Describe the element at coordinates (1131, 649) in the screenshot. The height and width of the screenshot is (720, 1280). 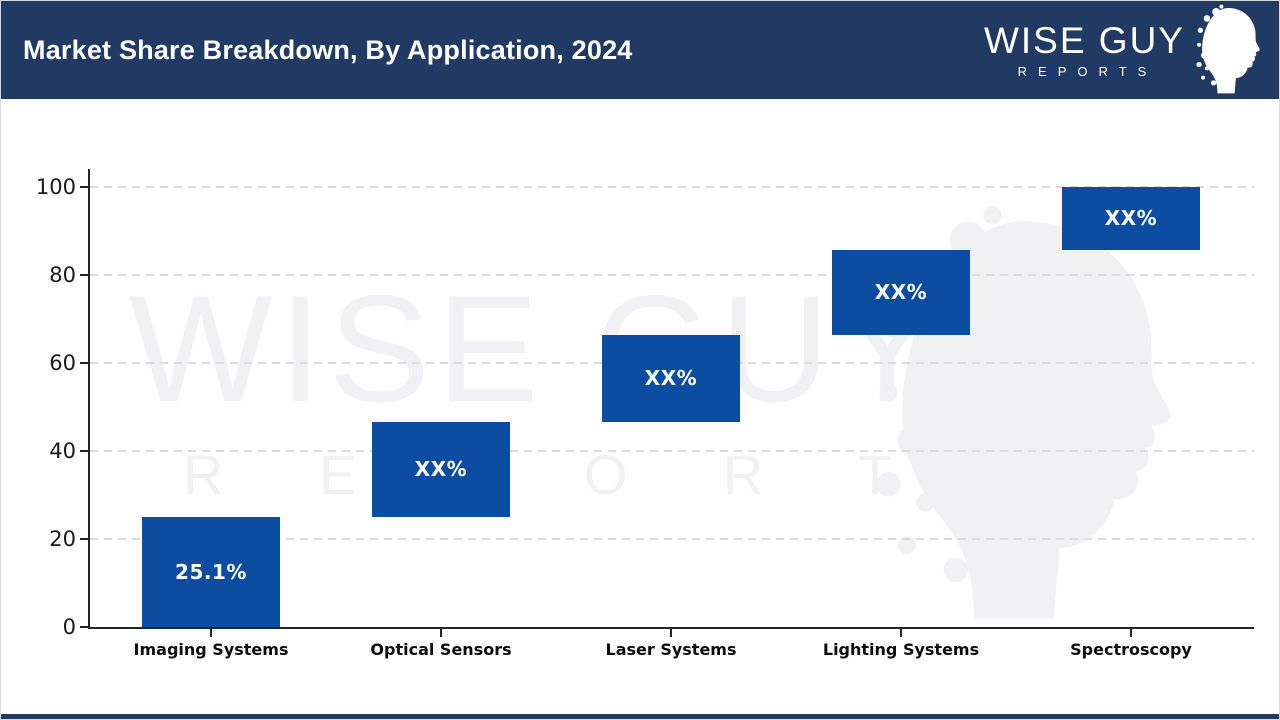
I see `x-category-label: Spectroscopy` at that location.